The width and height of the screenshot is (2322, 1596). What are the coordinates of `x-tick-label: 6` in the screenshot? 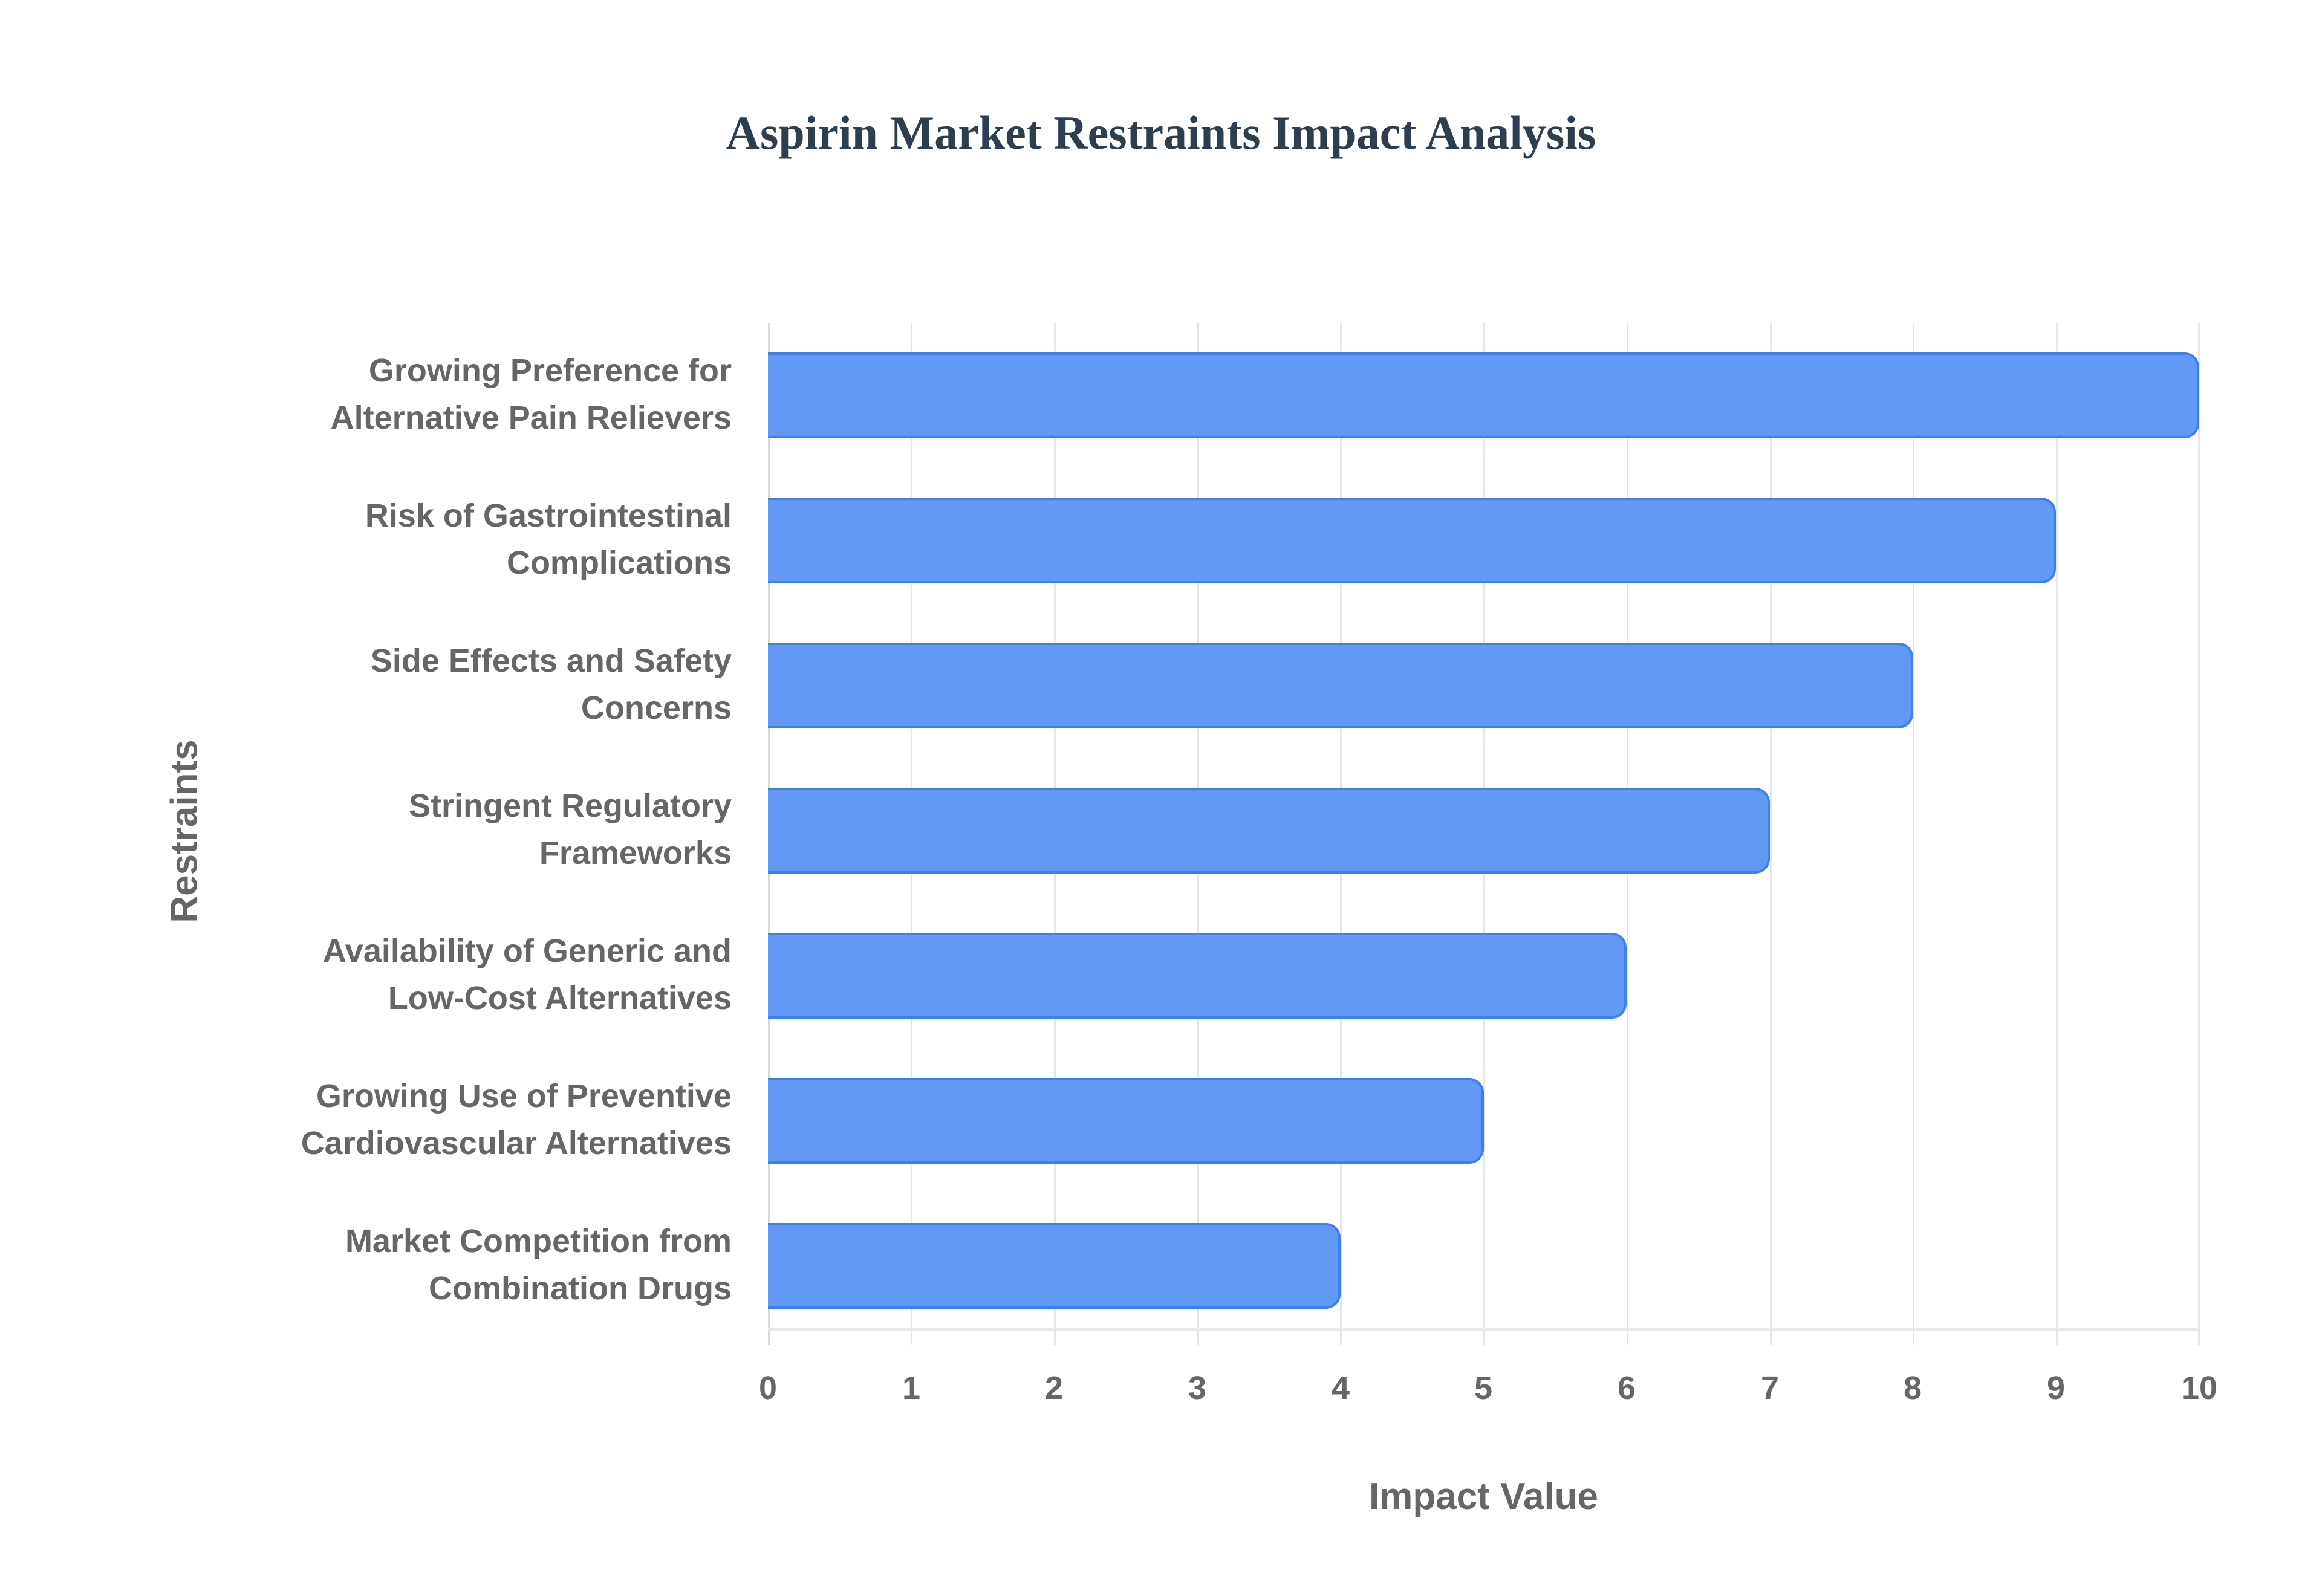 It's located at (1627, 1388).